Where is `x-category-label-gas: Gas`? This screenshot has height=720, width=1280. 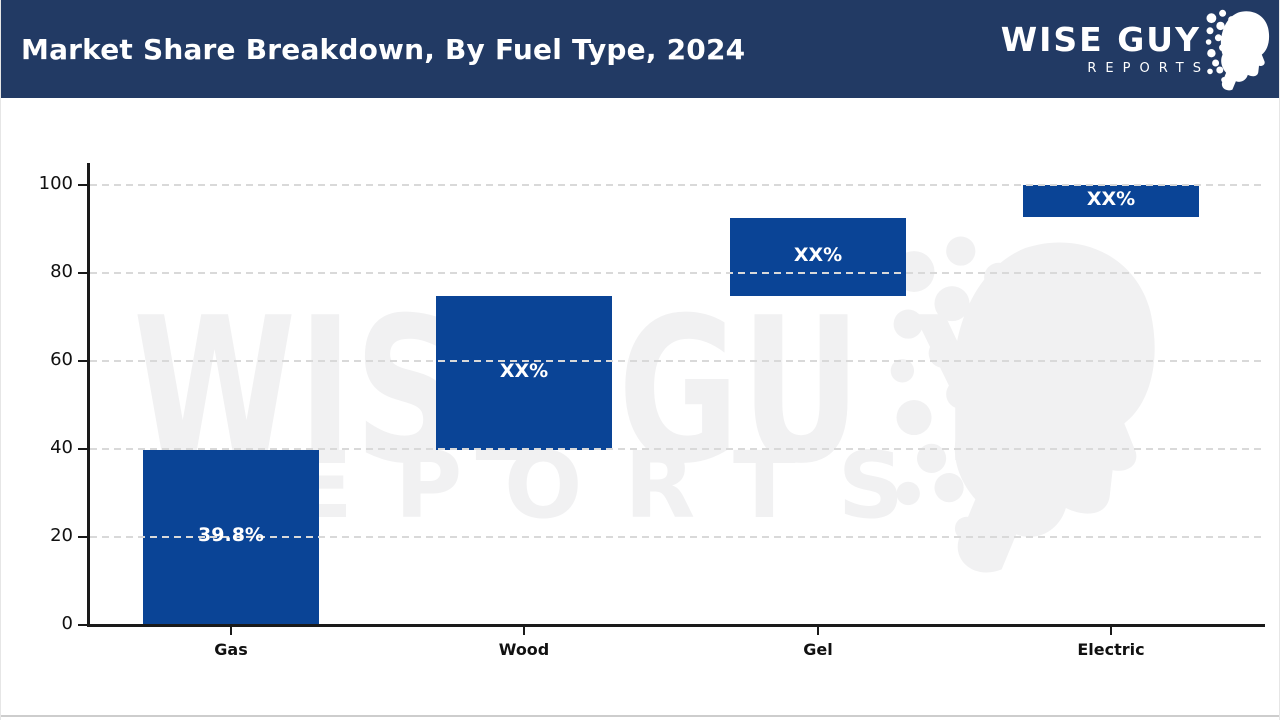 x-category-label-gas: Gas is located at coordinates (231, 649).